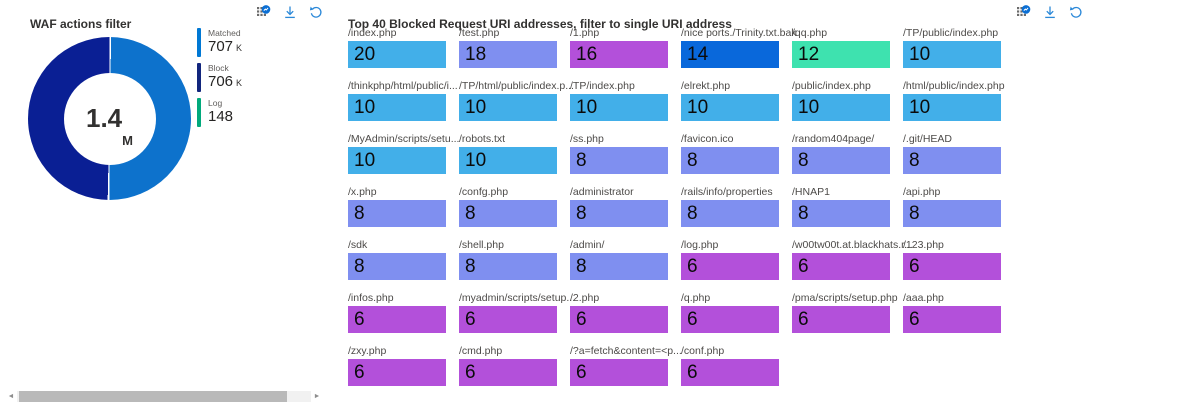 This screenshot has height=414, width=1200. I want to click on uri-label: /TP/public/index.php, so click(951, 33).